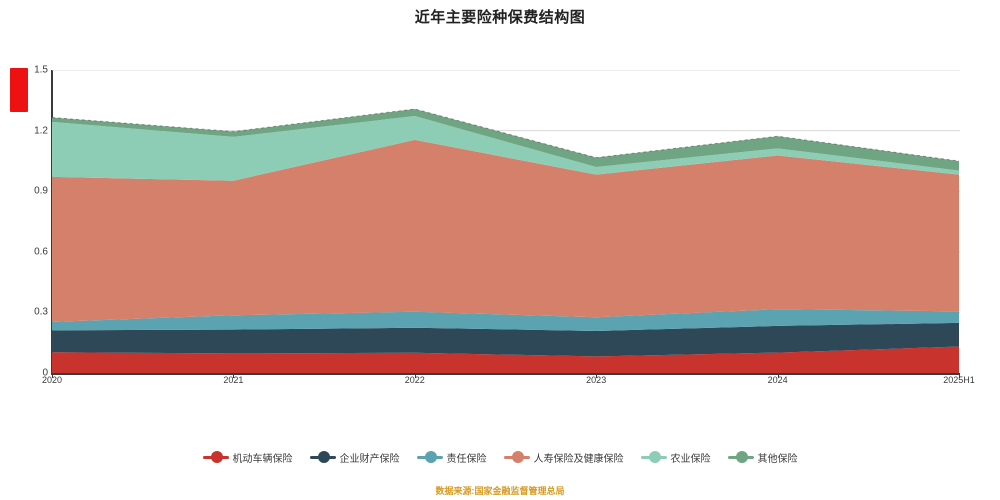  Describe the element at coordinates (500, 17) in the screenshot. I see `chart-title: 近年主要险种保费结构图` at that location.